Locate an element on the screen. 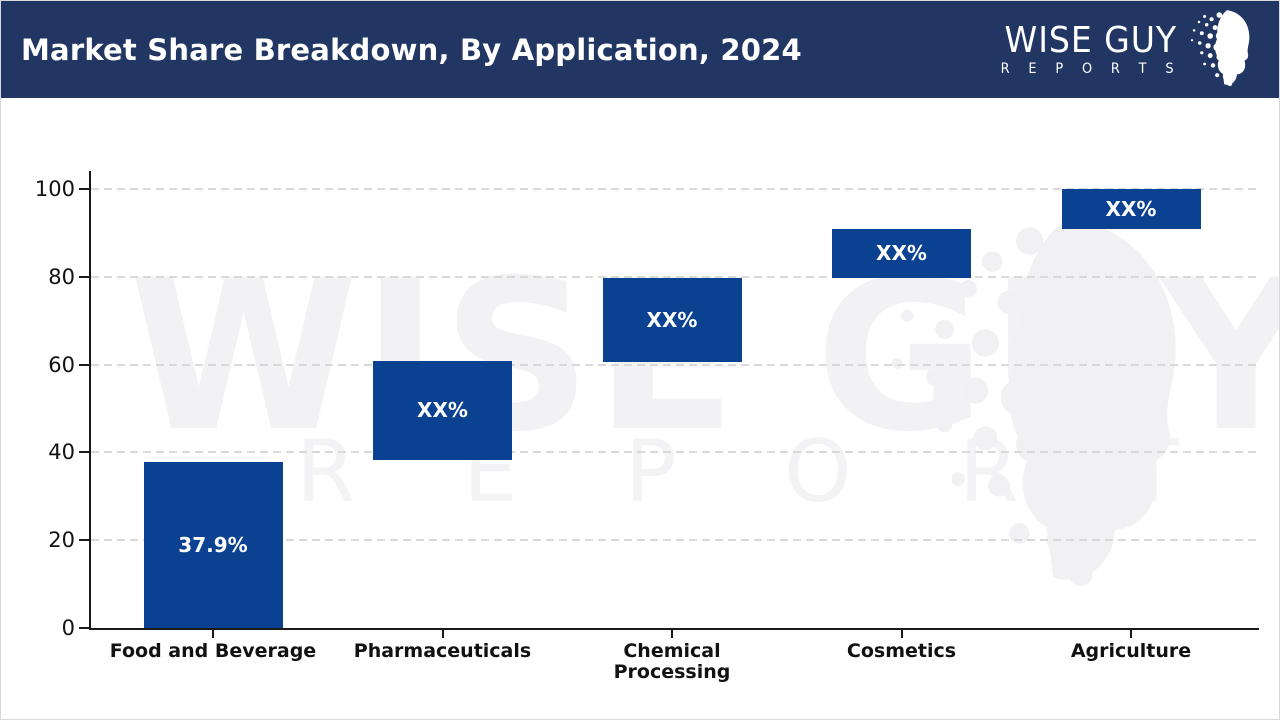 This screenshot has width=1280, height=720. logo-wordmark-line1: WISE GUY is located at coordinates (1091, 41).